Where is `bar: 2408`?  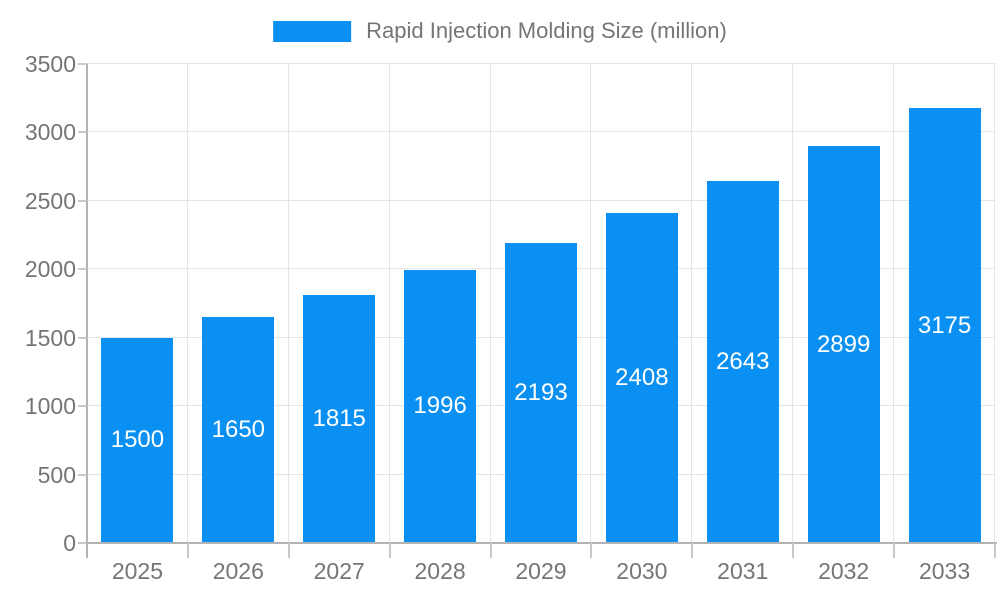 bar: 2408 is located at coordinates (641, 378).